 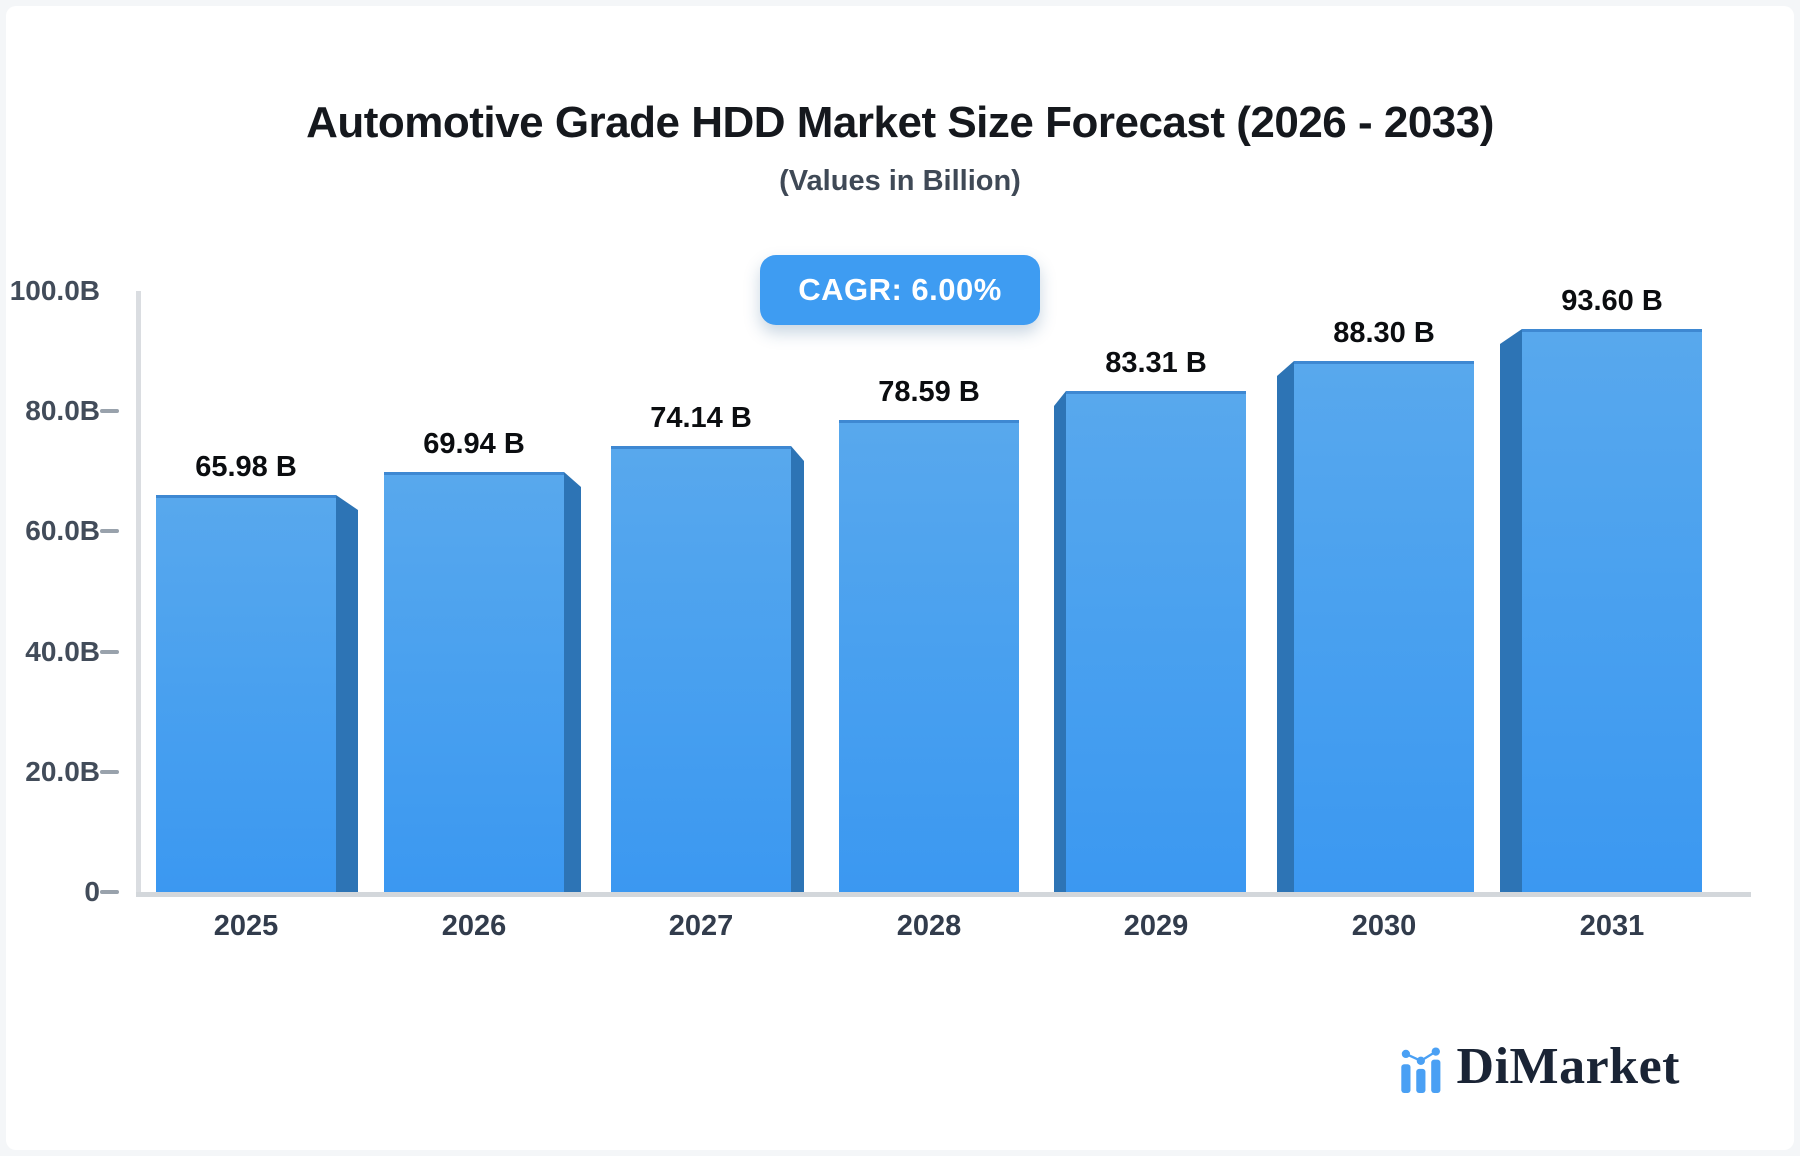 What do you see at coordinates (474, 926) in the screenshot?
I see `x-tick-label-2026: 2026` at bounding box center [474, 926].